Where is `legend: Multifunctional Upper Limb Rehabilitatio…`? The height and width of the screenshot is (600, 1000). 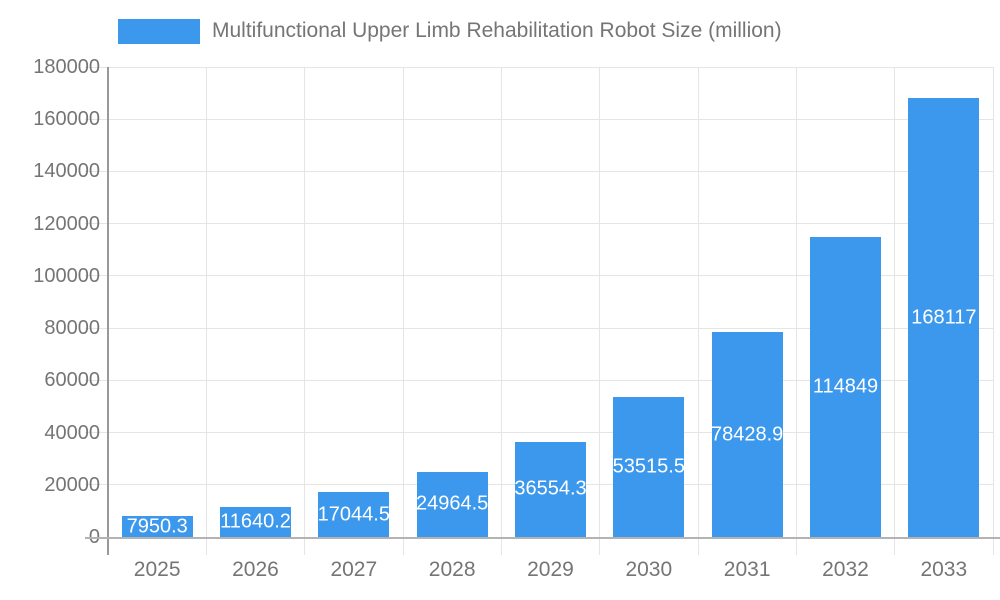
legend: Multifunctional Upper Limb Rehabilitatio… is located at coordinates (450, 31).